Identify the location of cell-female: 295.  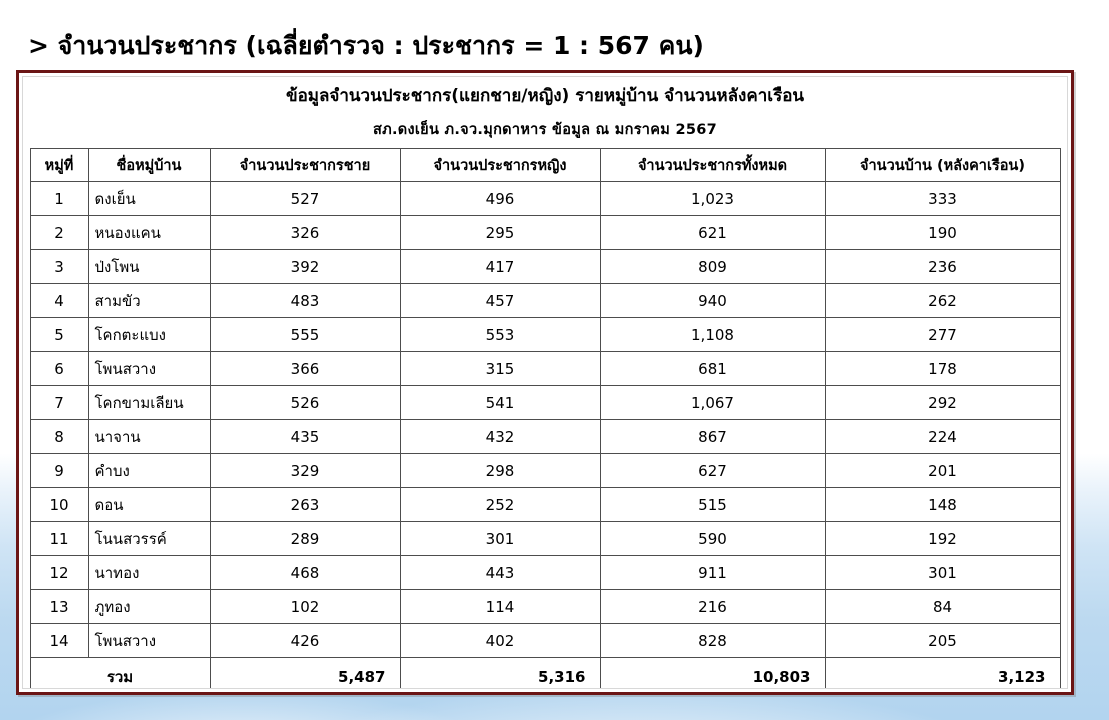
(500, 233).